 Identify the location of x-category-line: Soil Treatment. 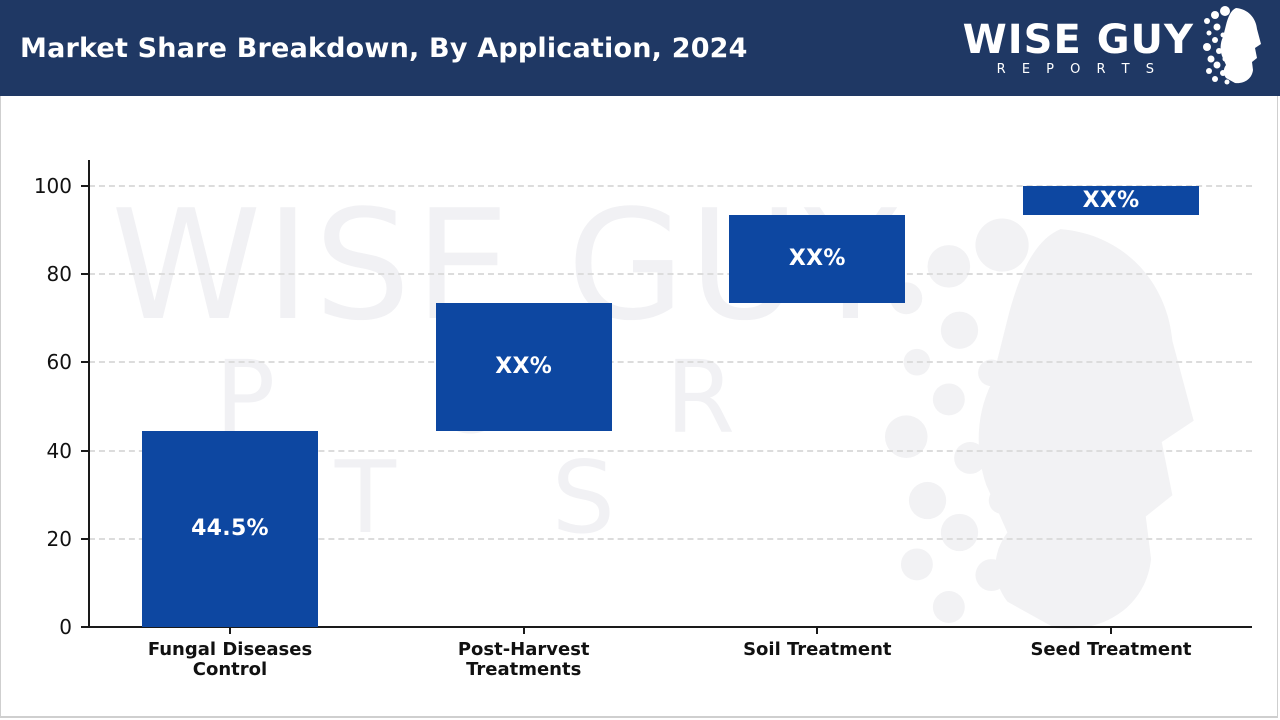
(817, 649).